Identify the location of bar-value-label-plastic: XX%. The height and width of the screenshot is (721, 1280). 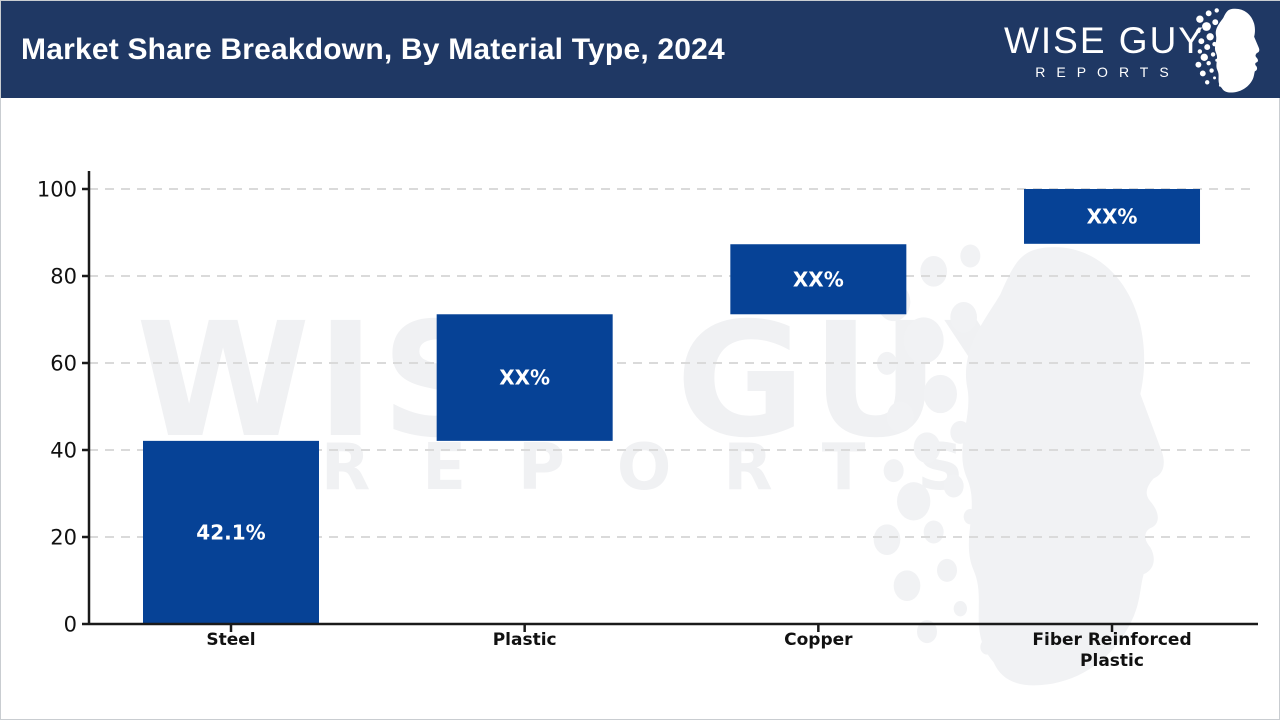
(524, 378).